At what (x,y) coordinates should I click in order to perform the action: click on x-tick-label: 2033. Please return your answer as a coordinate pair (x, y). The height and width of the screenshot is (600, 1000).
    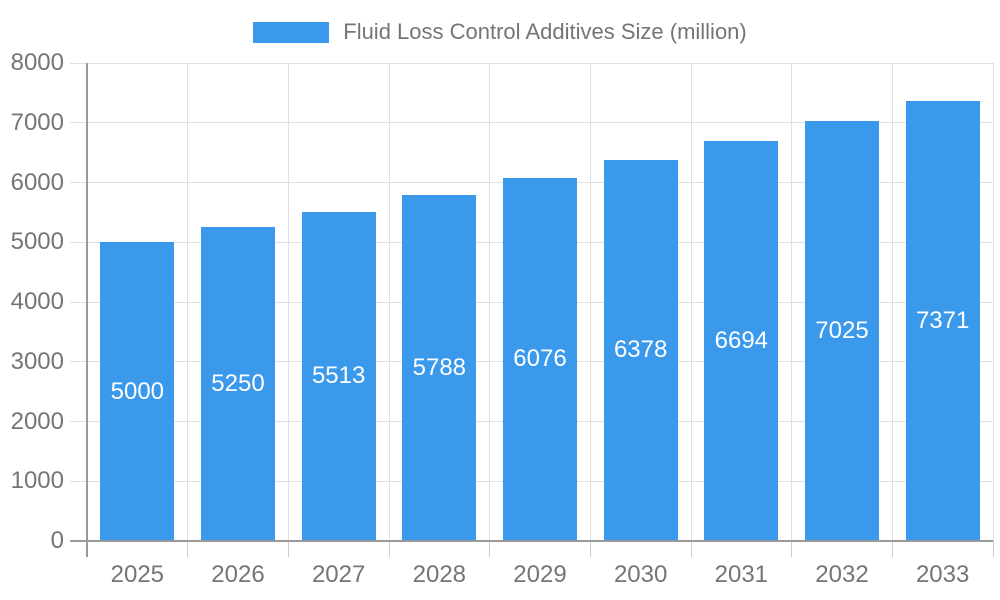
    Looking at the image, I should click on (942, 574).